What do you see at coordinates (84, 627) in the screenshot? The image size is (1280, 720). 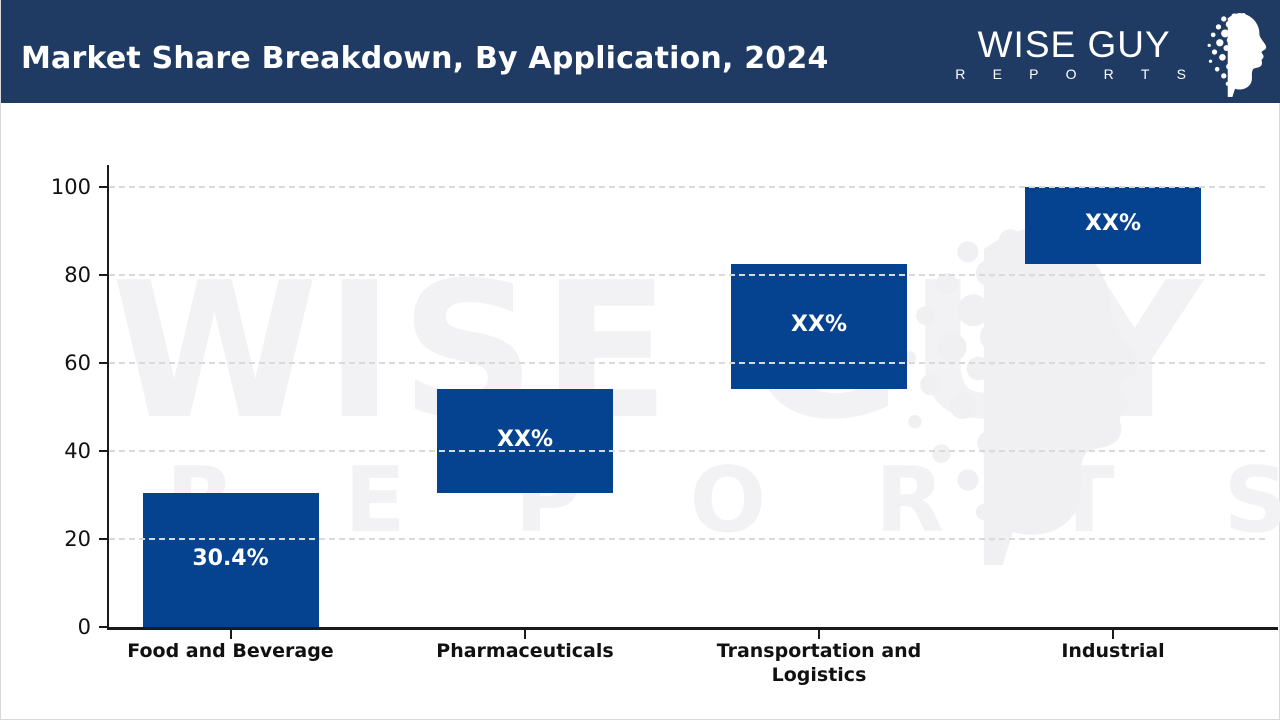 I see `y-tick-label: 0` at bounding box center [84, 627].